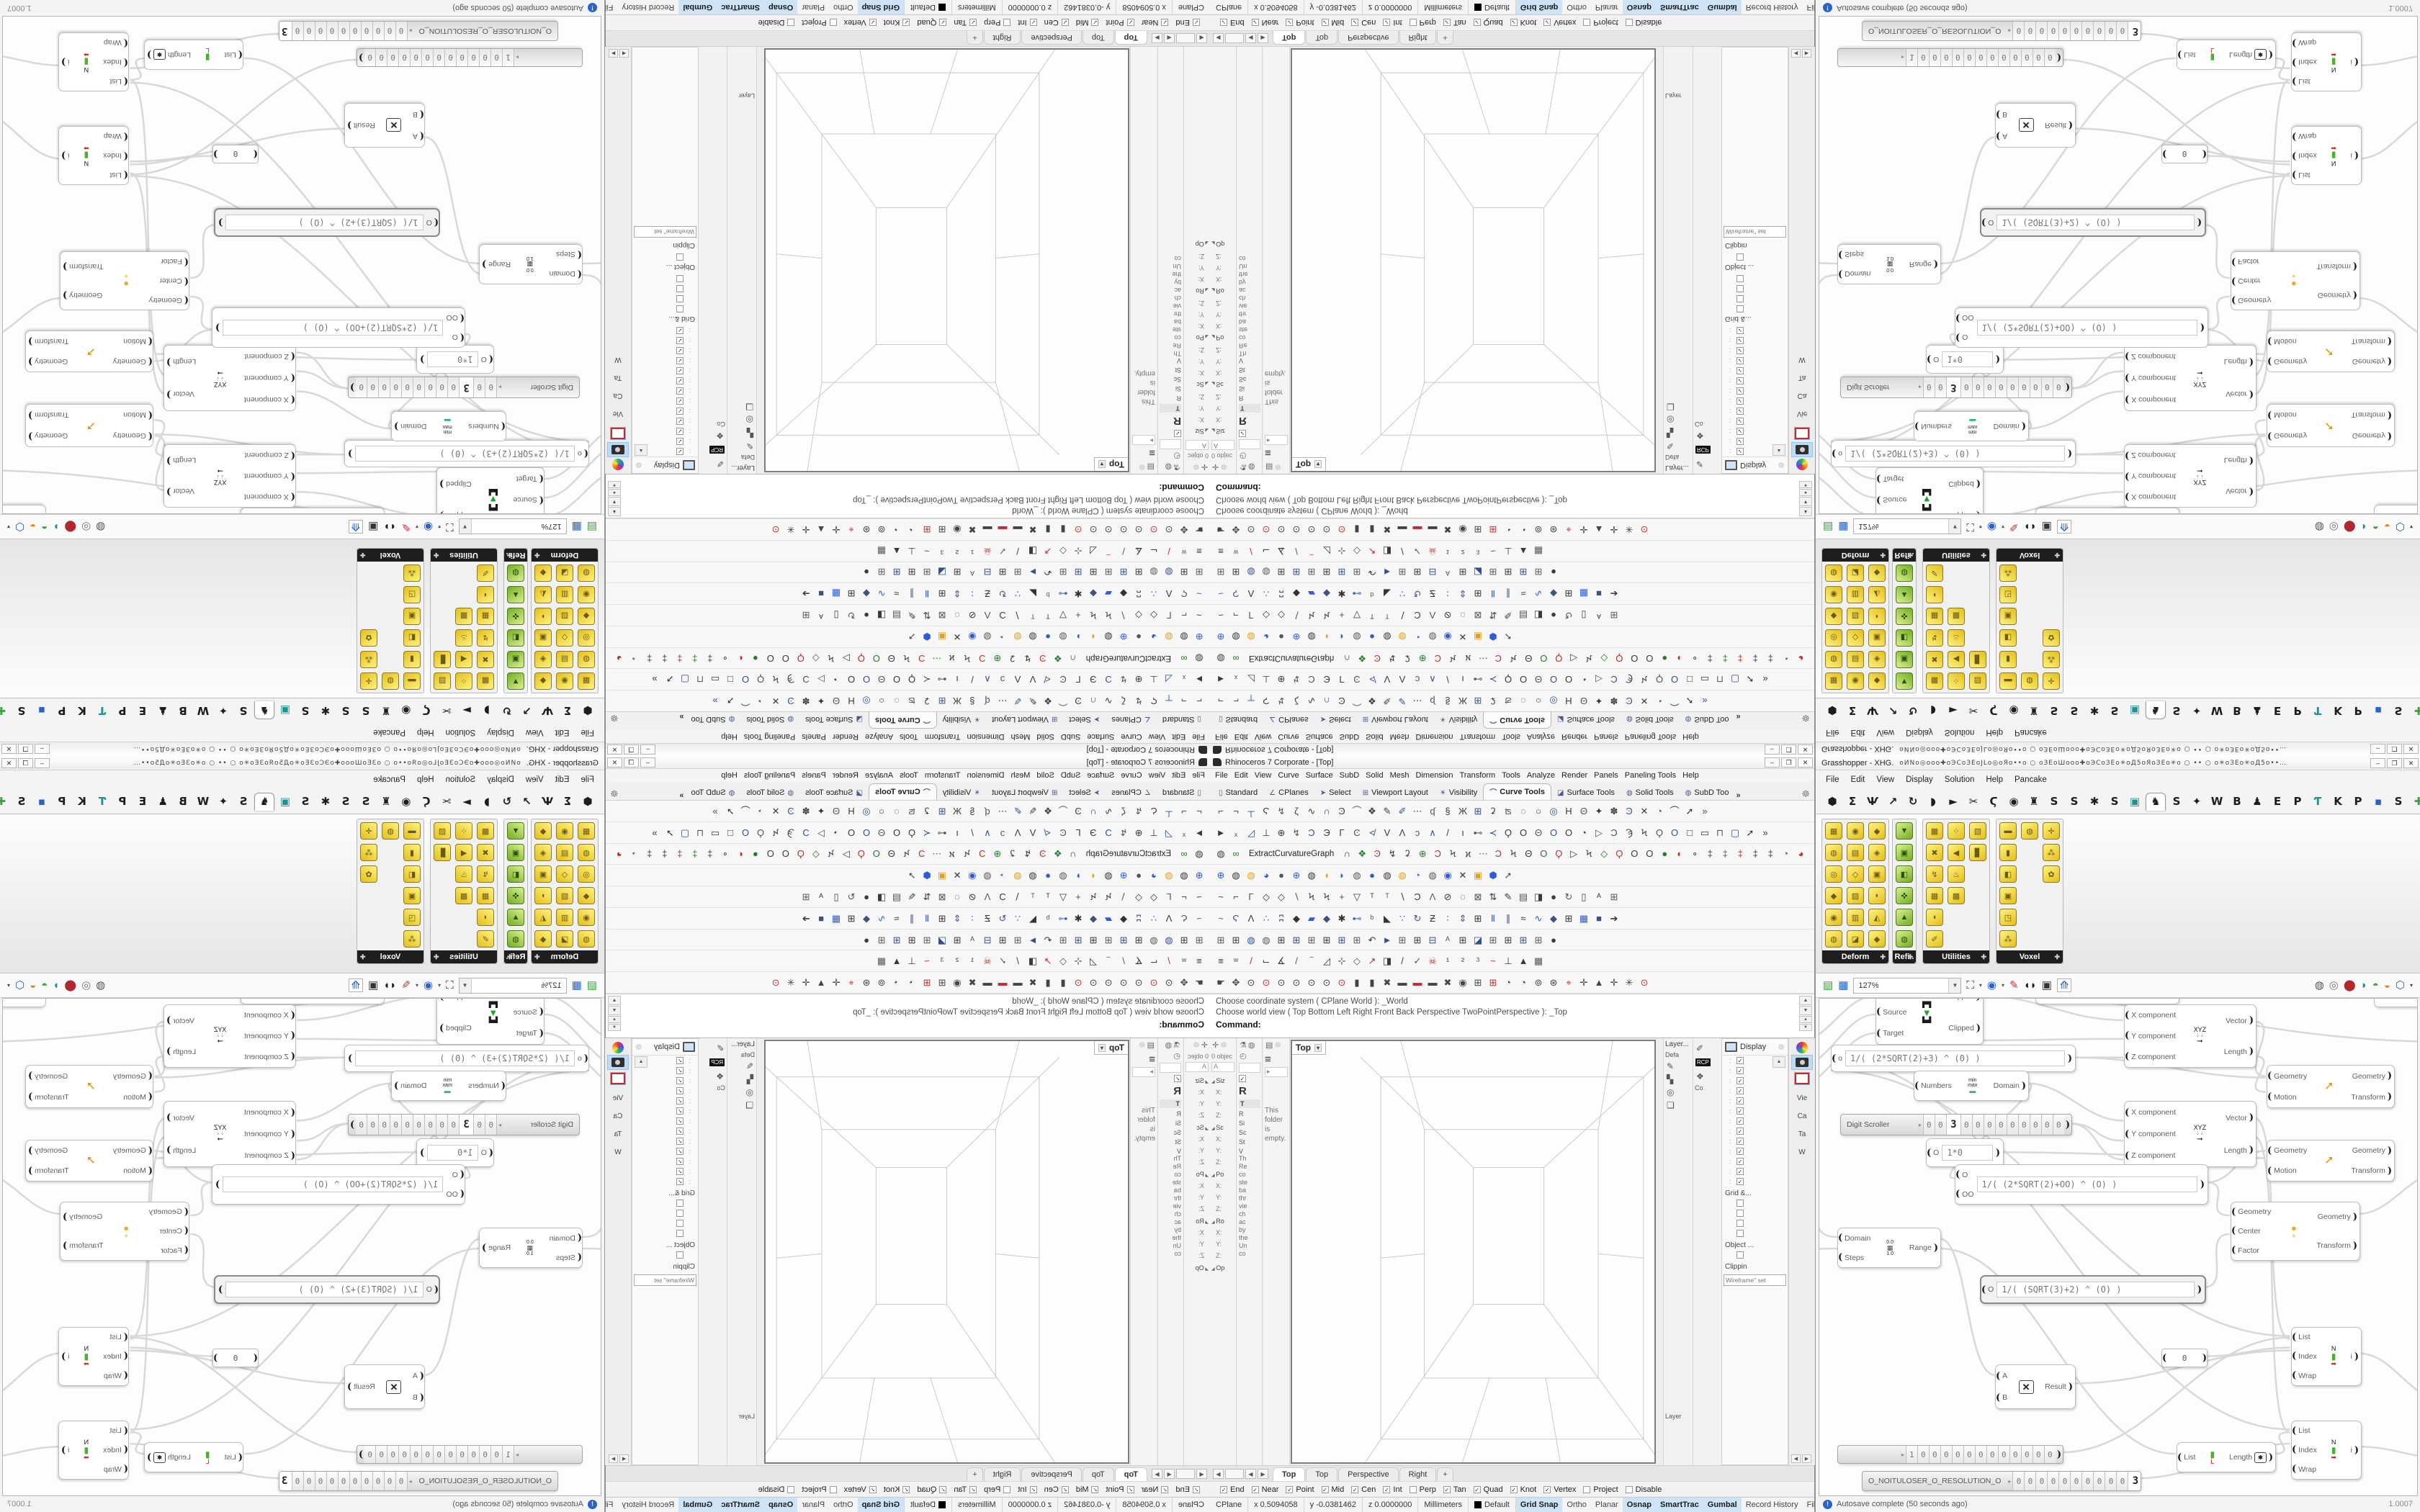 This screenshot has height=1512, width=2420. Describe the element at coordinates (1935, 616) in the screenshot. I see `gh-component-icon: ▦` at that location.